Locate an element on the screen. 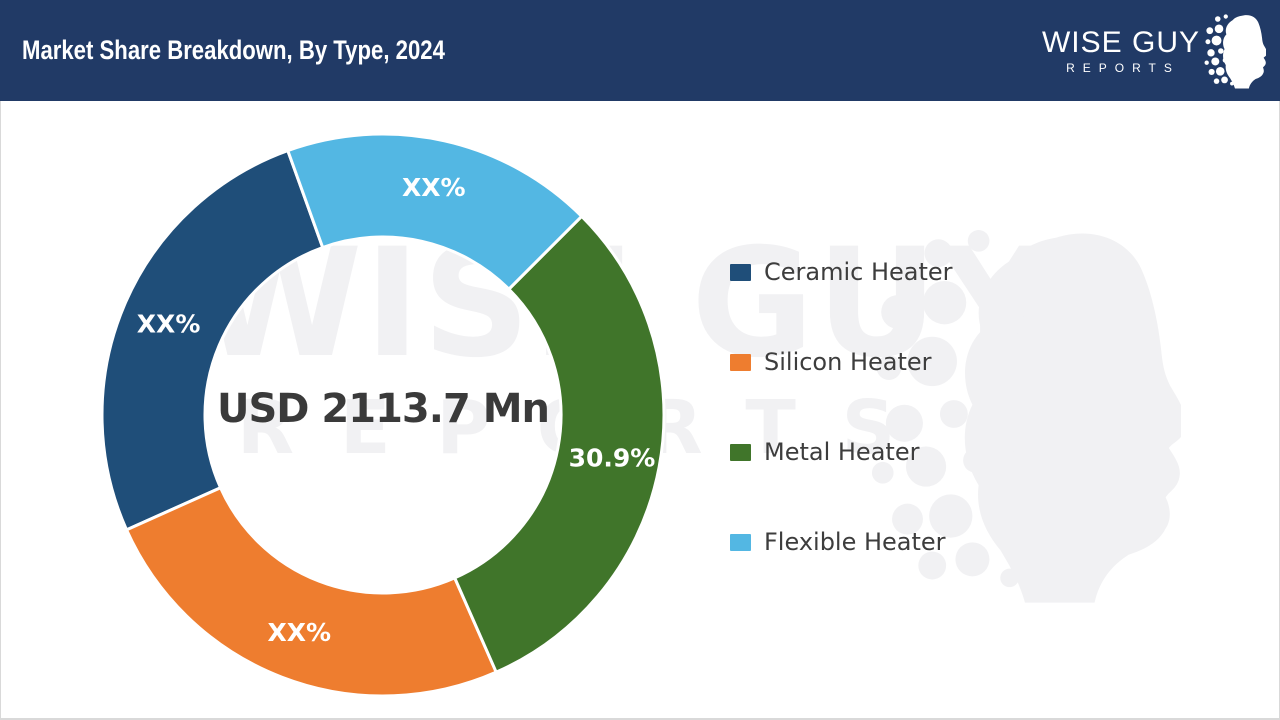 This screenshot has height=720, width=1280. brand-subtitle: REPORTS is located at coordinates (1123, 67).